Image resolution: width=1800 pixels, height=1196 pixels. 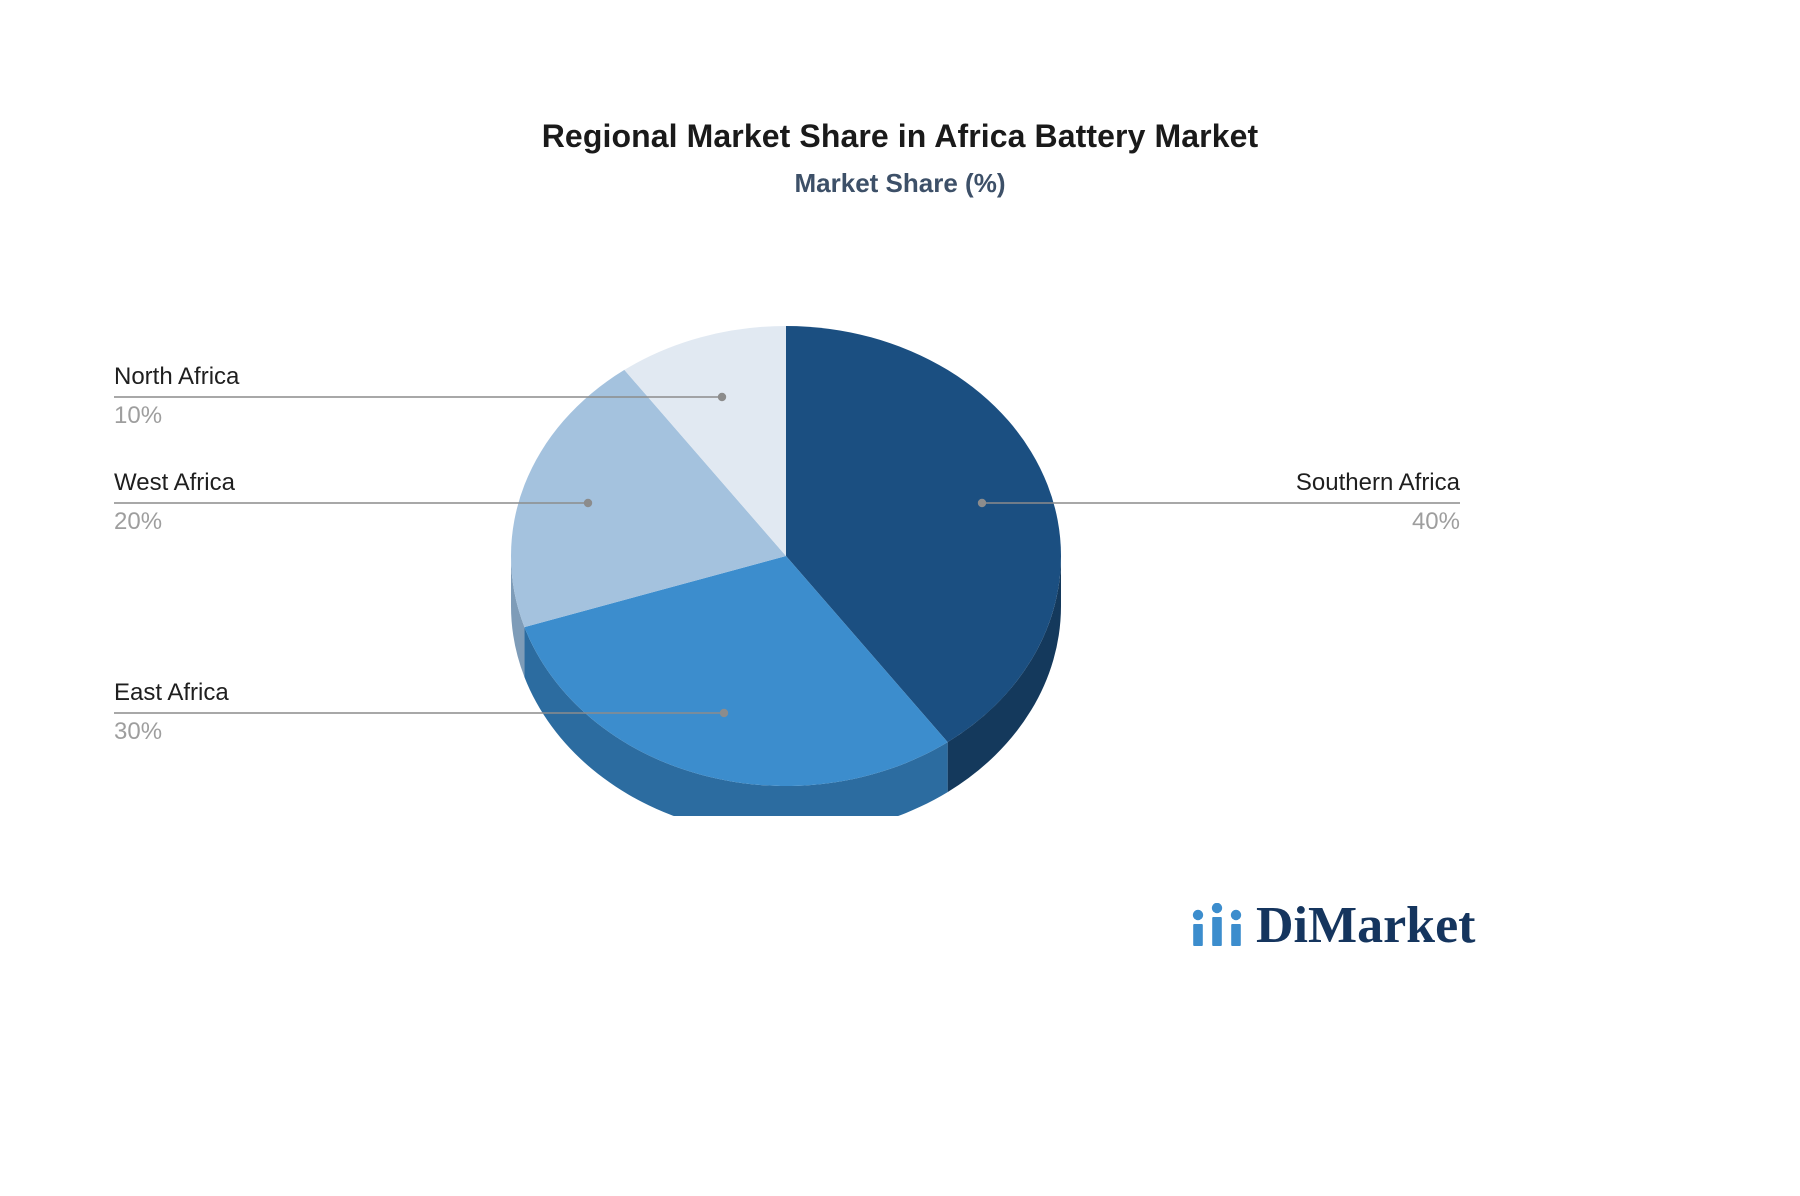 I want to click on leader-dot-west-africa, so click(x=588, y=503).